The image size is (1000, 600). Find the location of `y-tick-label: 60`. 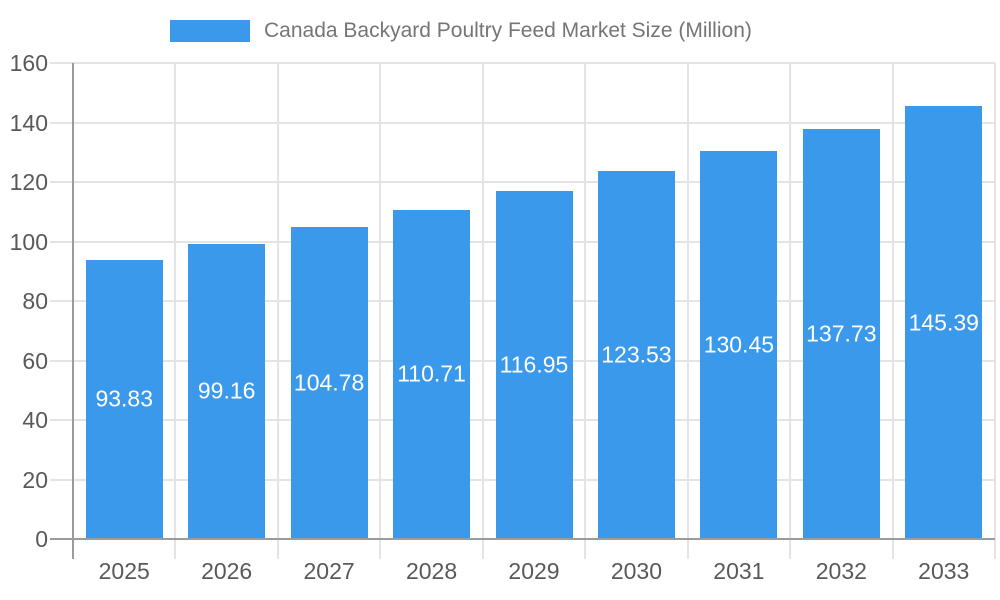

y-tick-label: 60 is located at coordinates (35, 360).